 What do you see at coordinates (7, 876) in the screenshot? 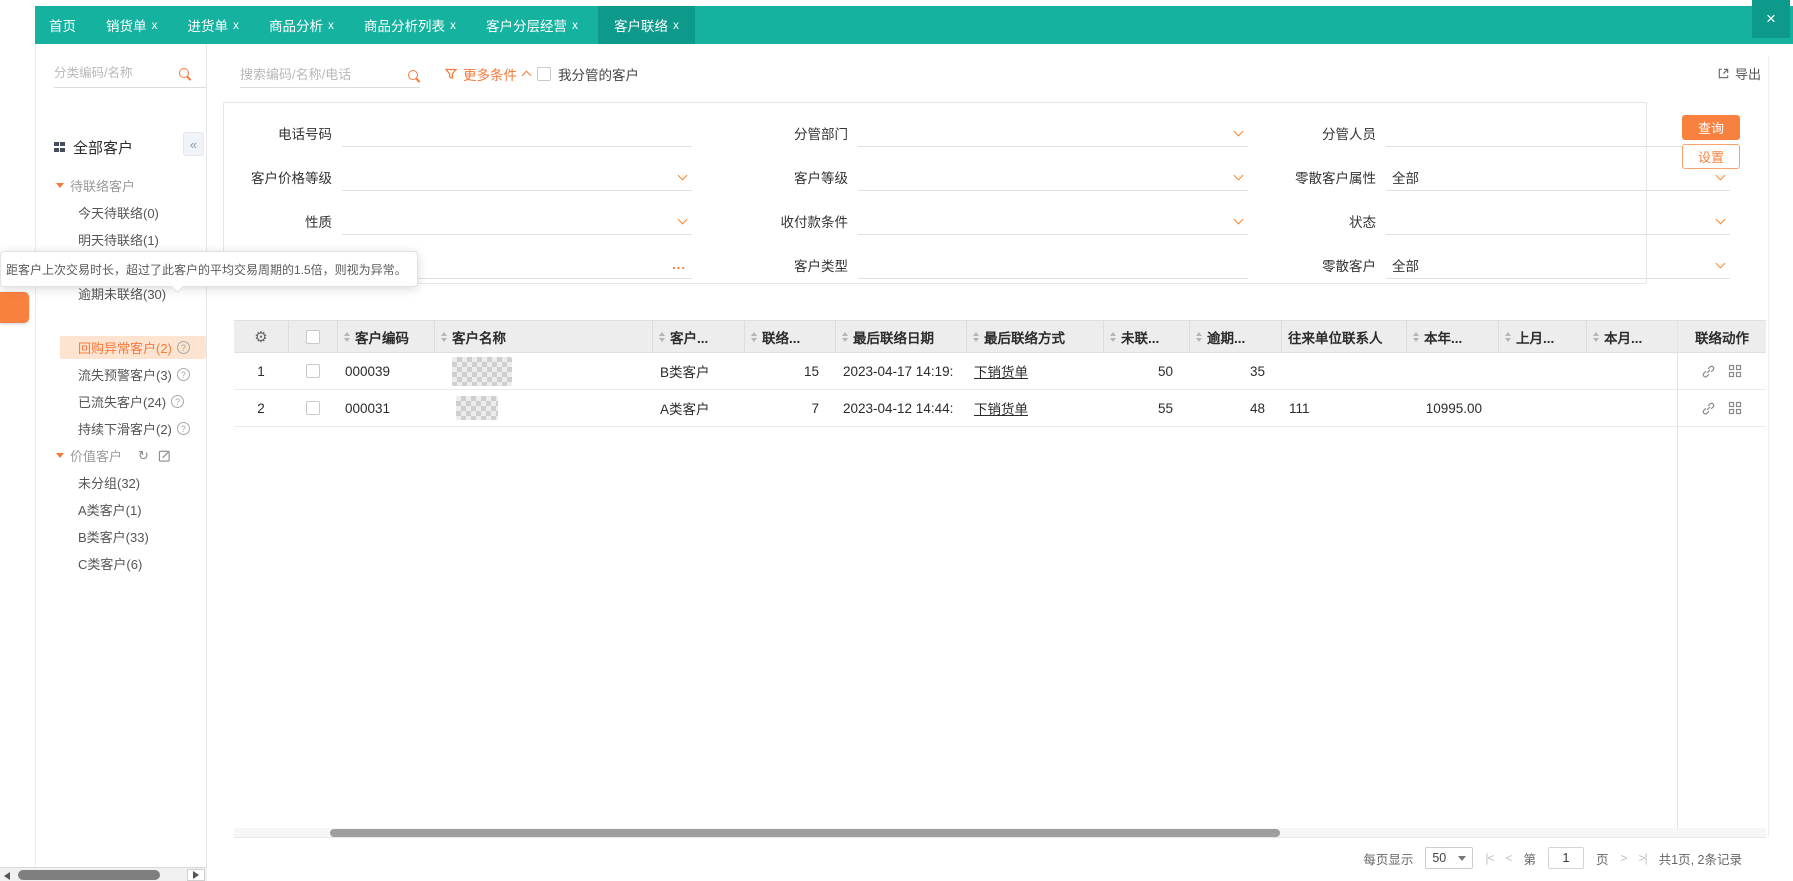
I see `scroll-left-arrow-icon` at bounding box center [7, 876].